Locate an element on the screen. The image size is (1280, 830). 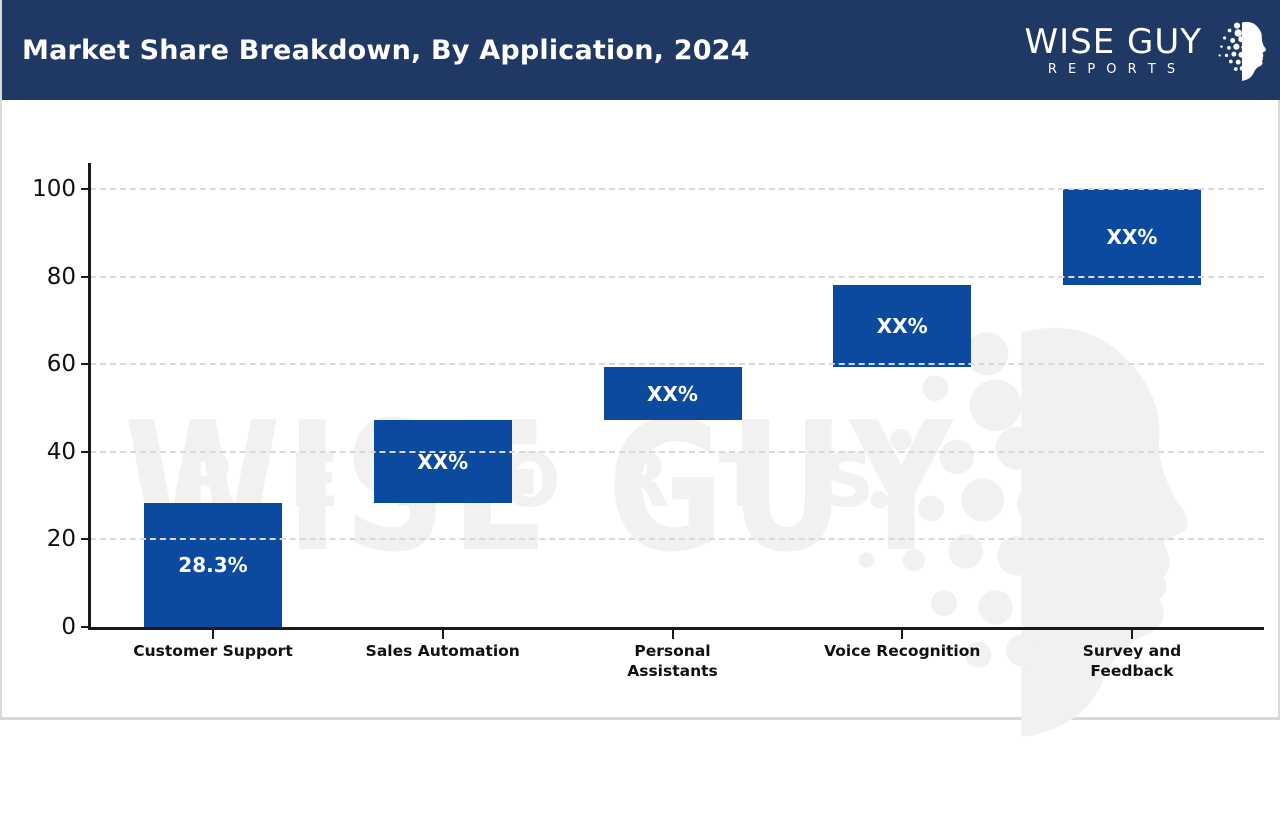
x-axis-category-label: Customer Support is located at coordinates (213, 651).